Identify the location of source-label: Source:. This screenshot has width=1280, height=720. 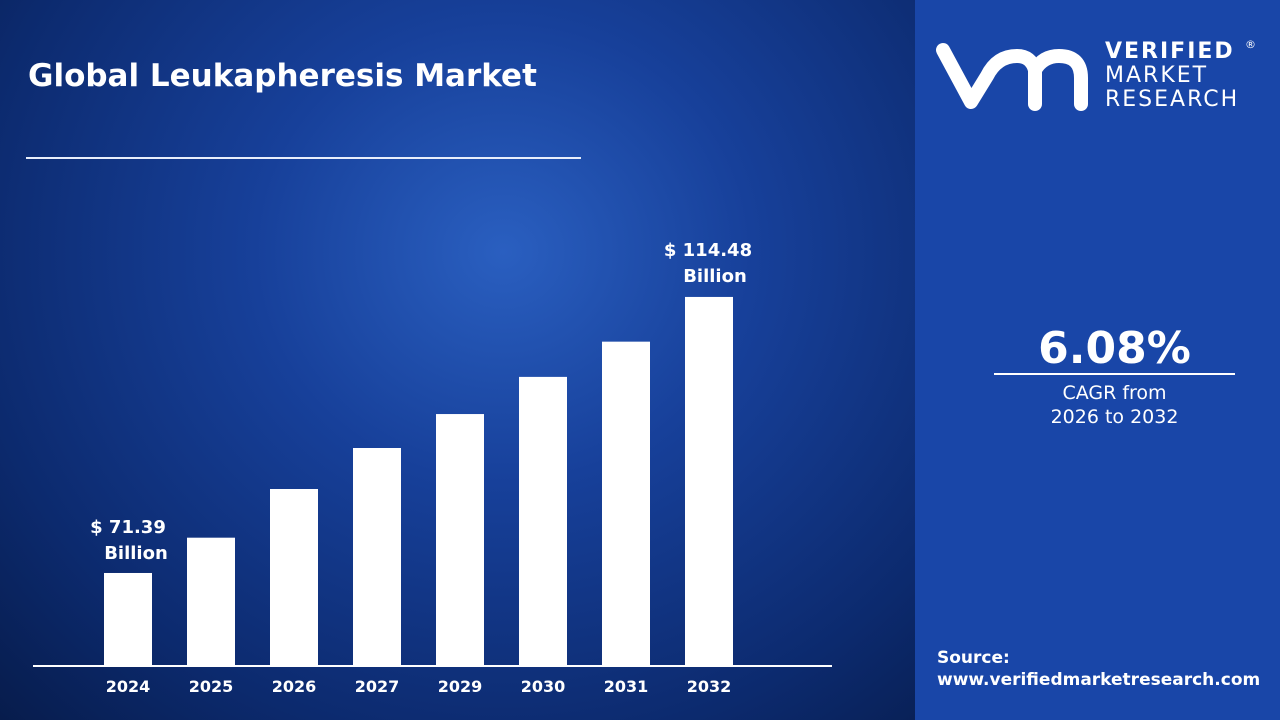
(973, 658).